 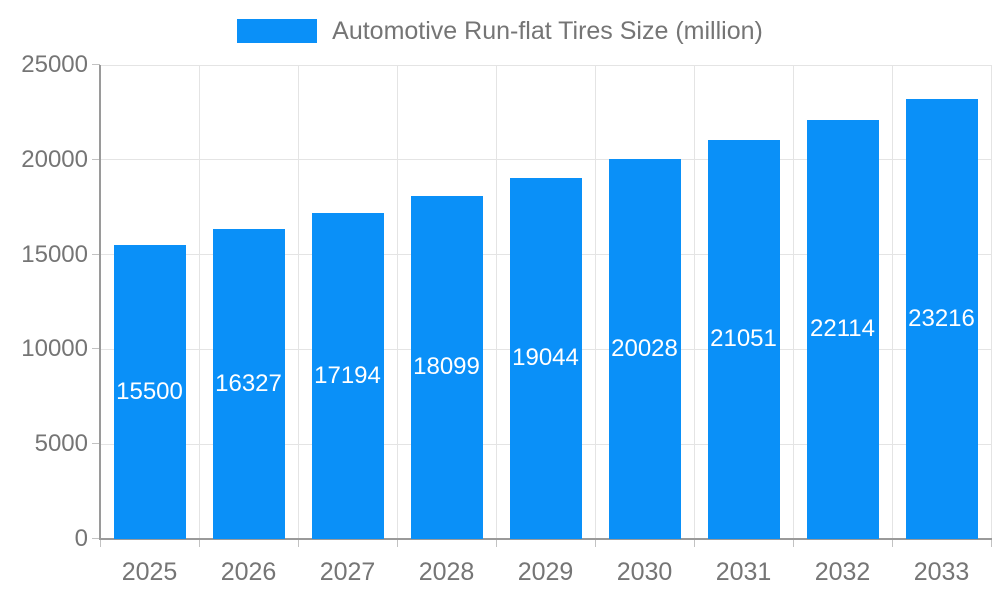 I want to click on y-tick-label: 25000, so click(x=54, y=64).